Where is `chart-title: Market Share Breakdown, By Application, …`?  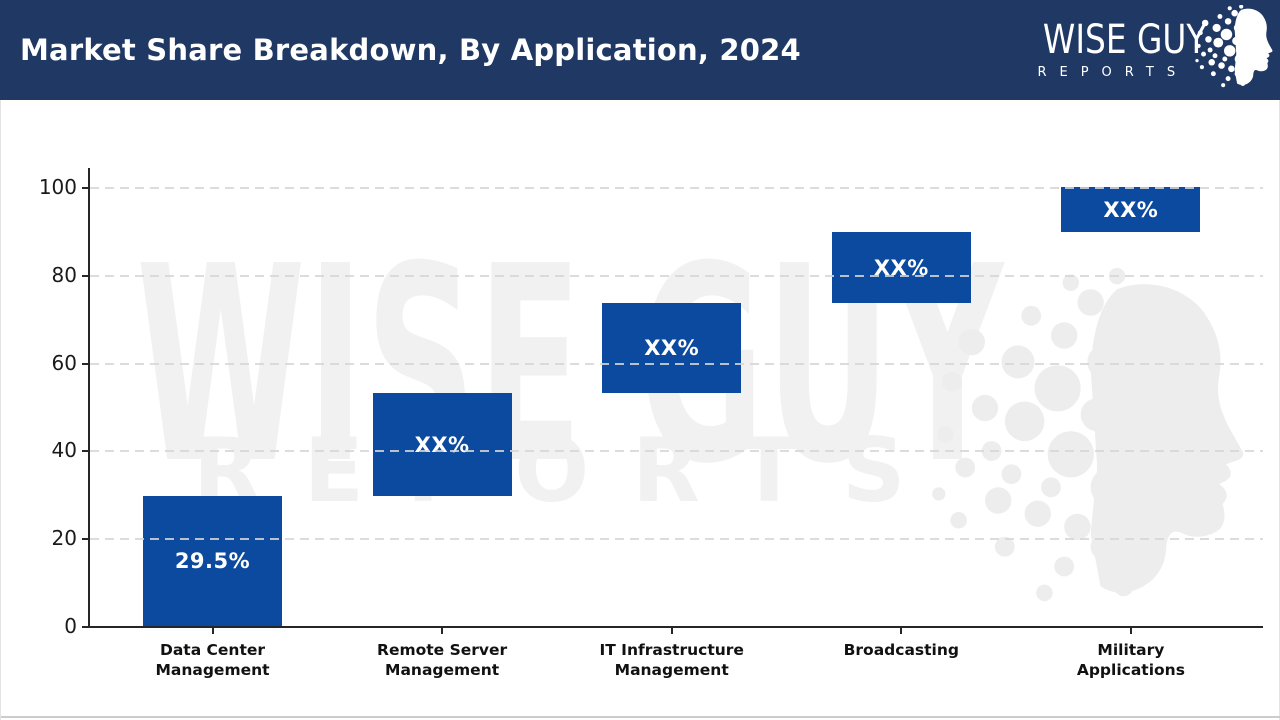 chart-title: Market Share Breakdown, By Application, … is located at coordinates (410, 50).